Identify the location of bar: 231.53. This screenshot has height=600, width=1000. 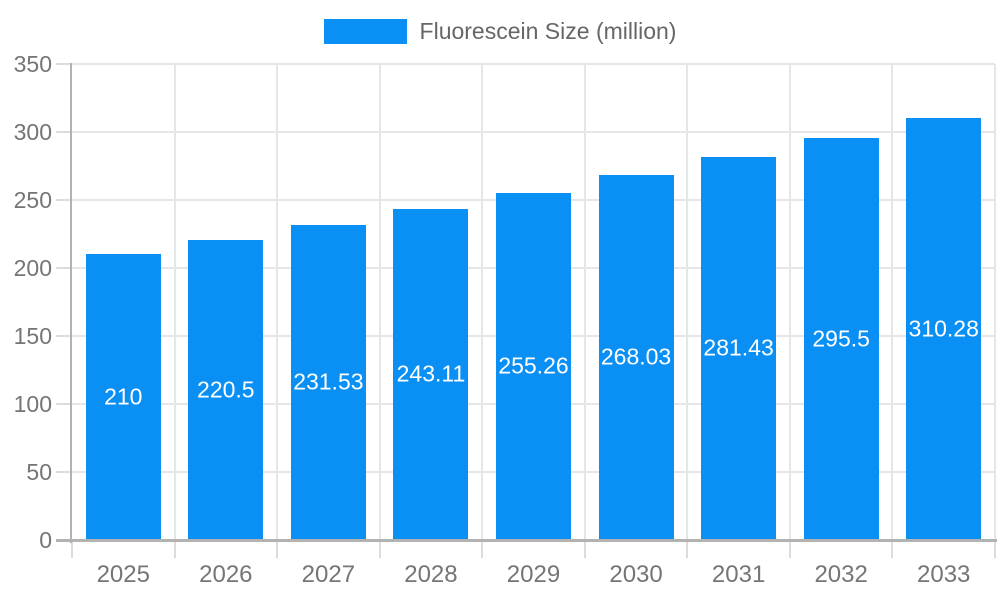
(328, 382).